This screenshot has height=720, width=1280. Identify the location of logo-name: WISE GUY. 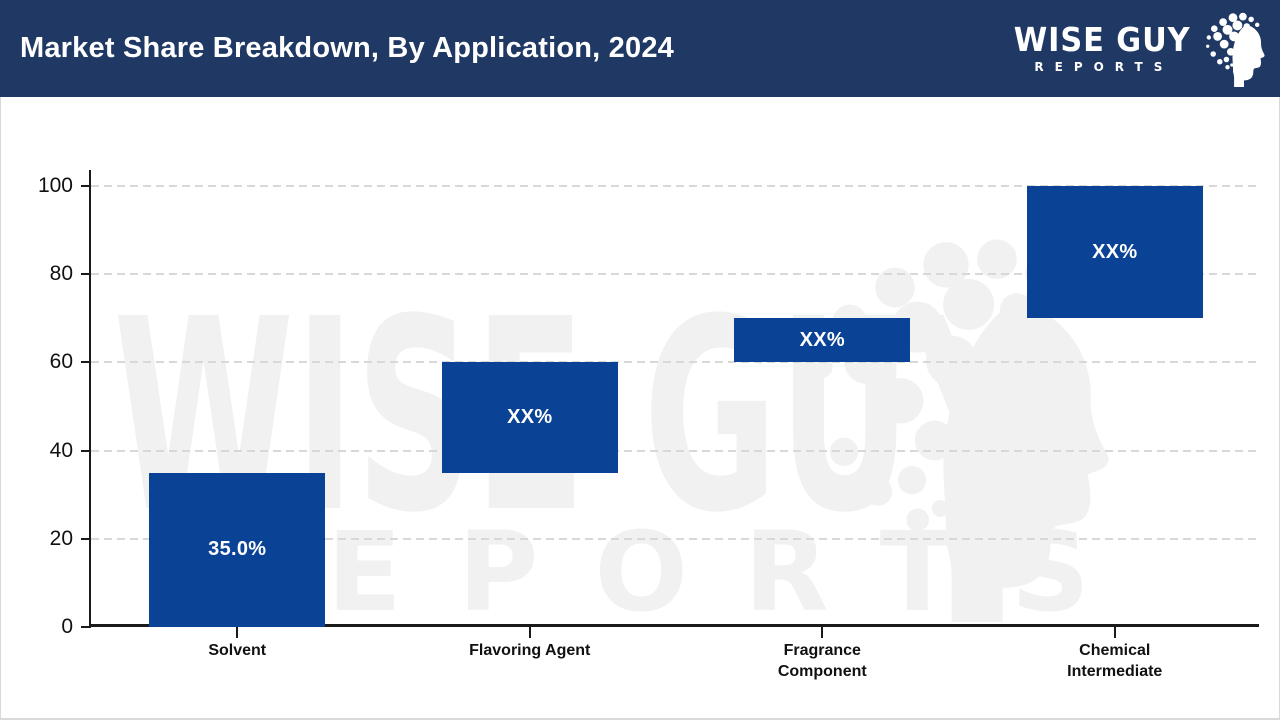
(1102, 40).